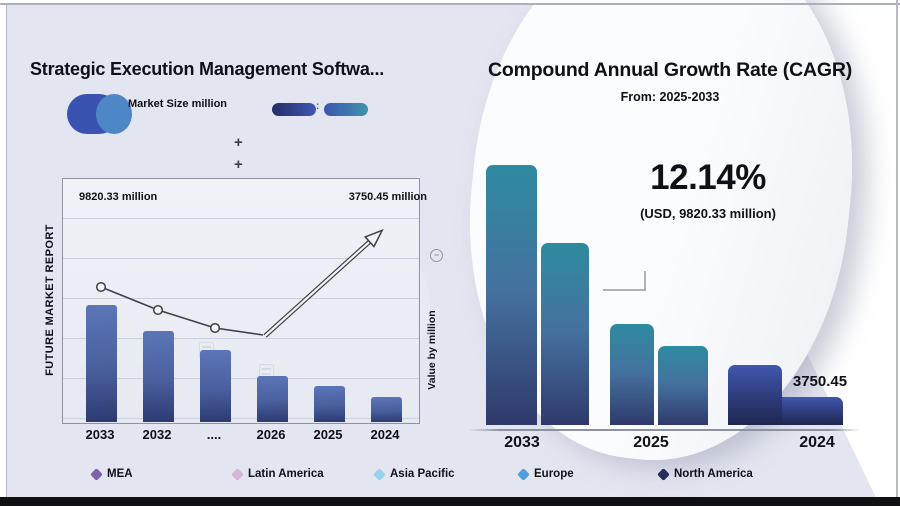  I want to click on x-tick-2033: 2033, so click(100, 434).